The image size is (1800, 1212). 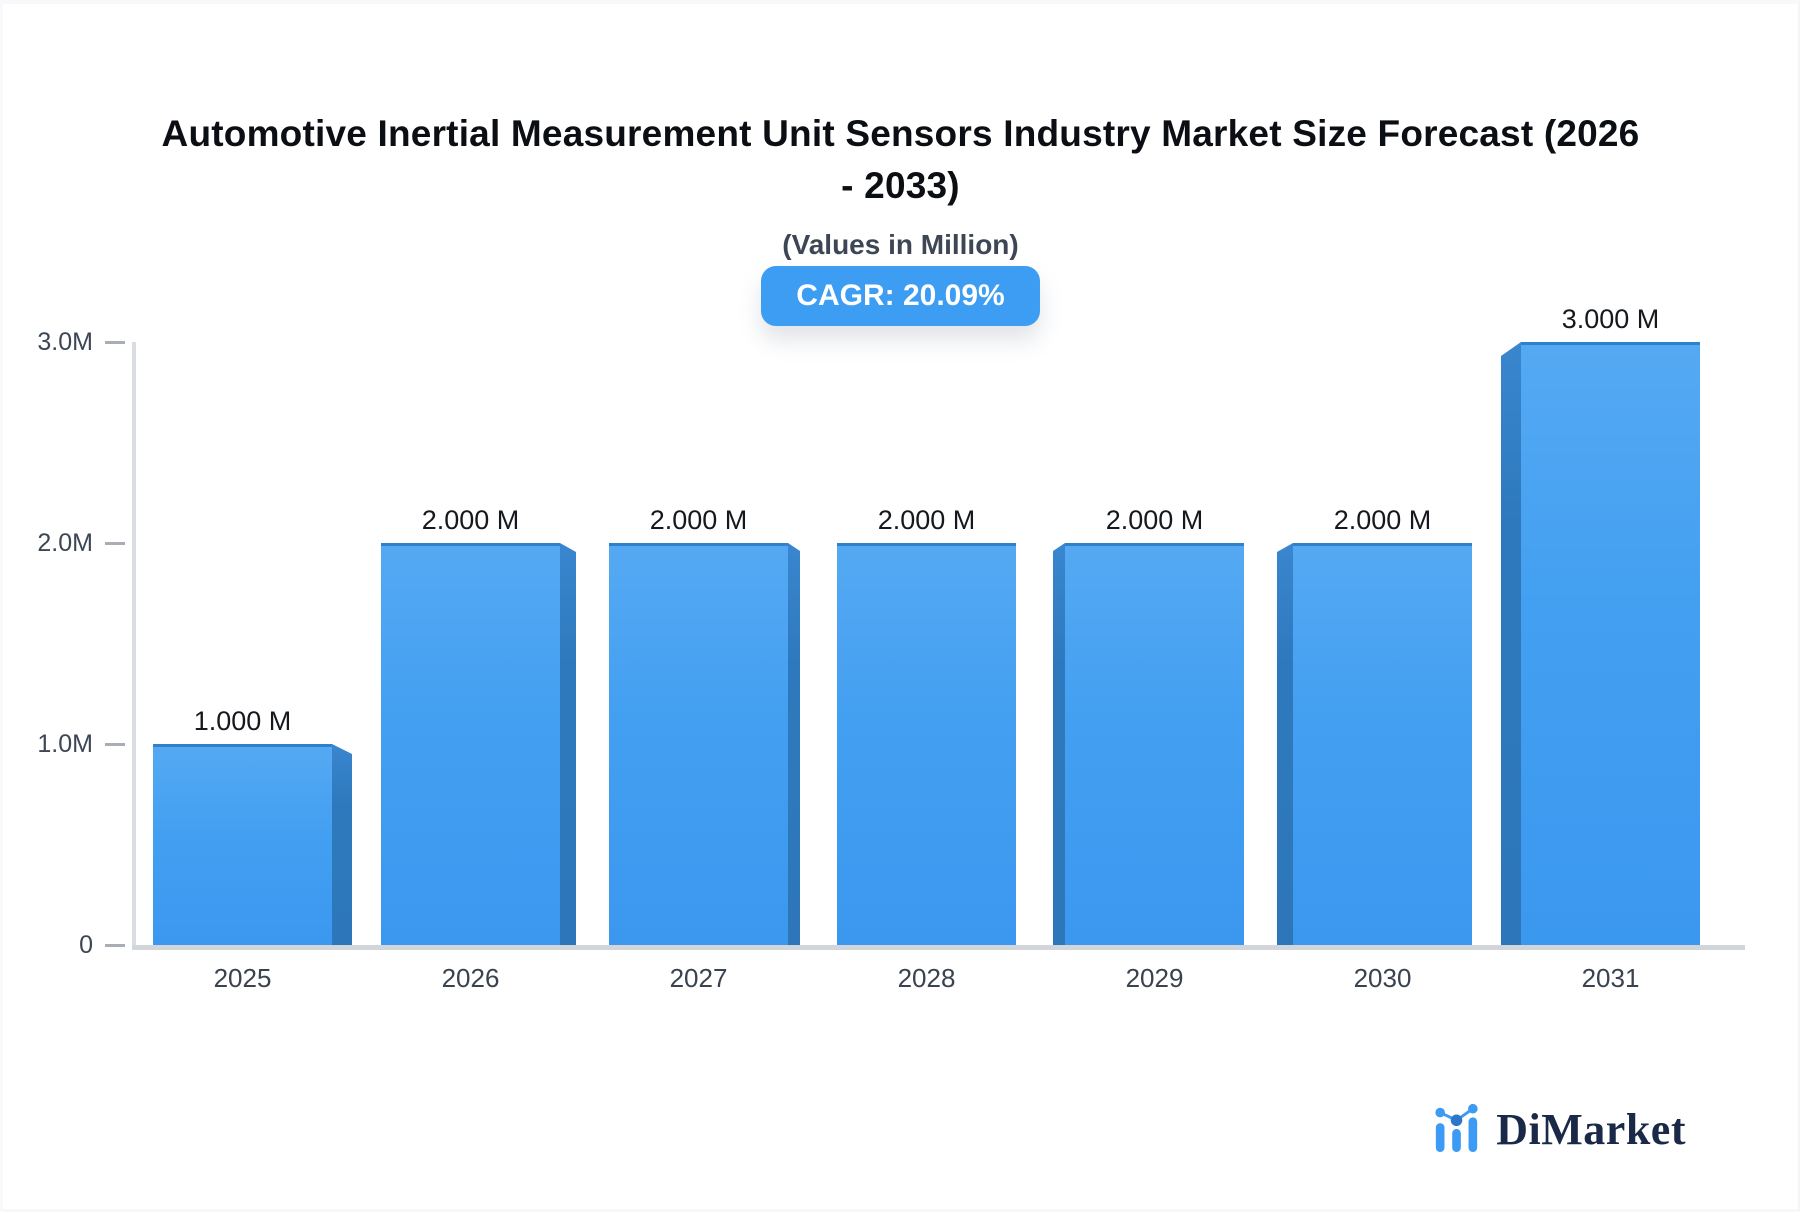 I want to click on dimarket-logo-text: DiMarket, so click(x=1591, y=1129).